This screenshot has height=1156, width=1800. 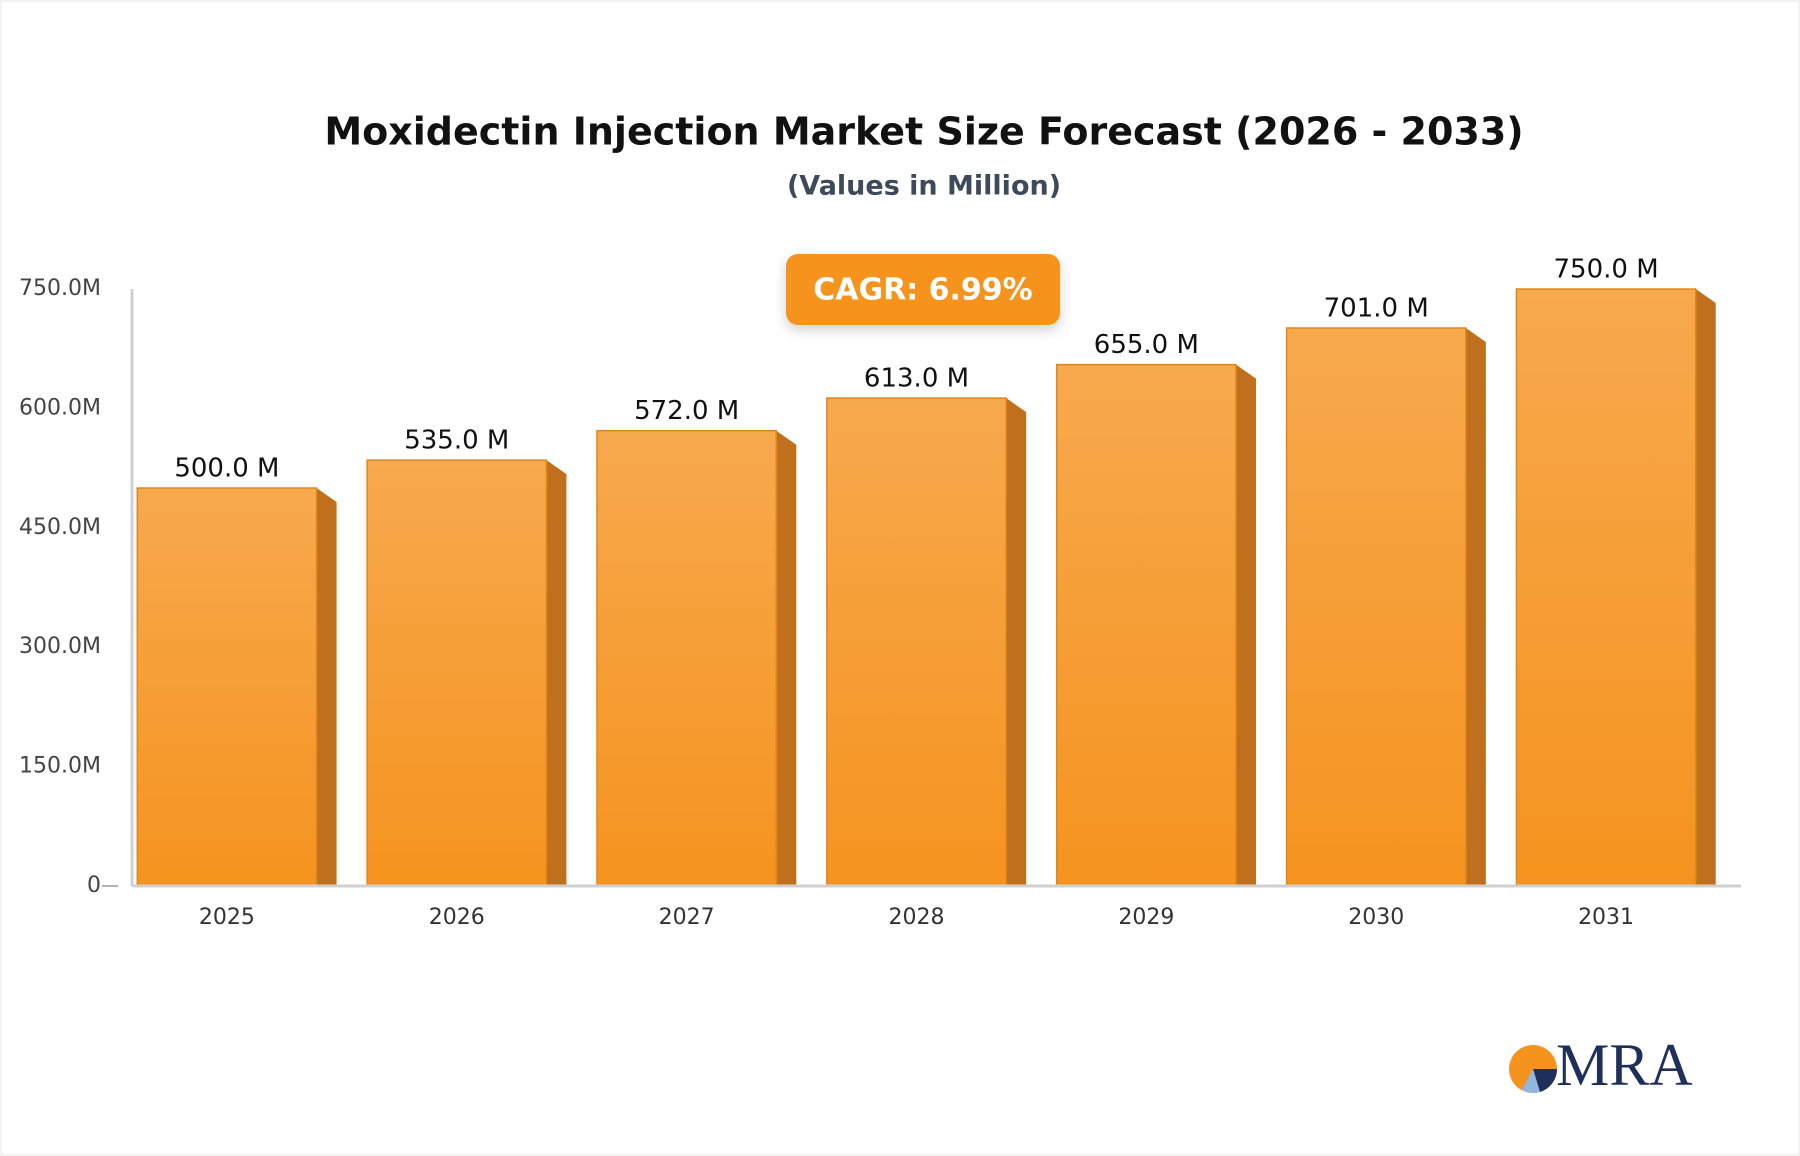 I want to click on value-label: 572.0 M, so click(x=686, y=411).